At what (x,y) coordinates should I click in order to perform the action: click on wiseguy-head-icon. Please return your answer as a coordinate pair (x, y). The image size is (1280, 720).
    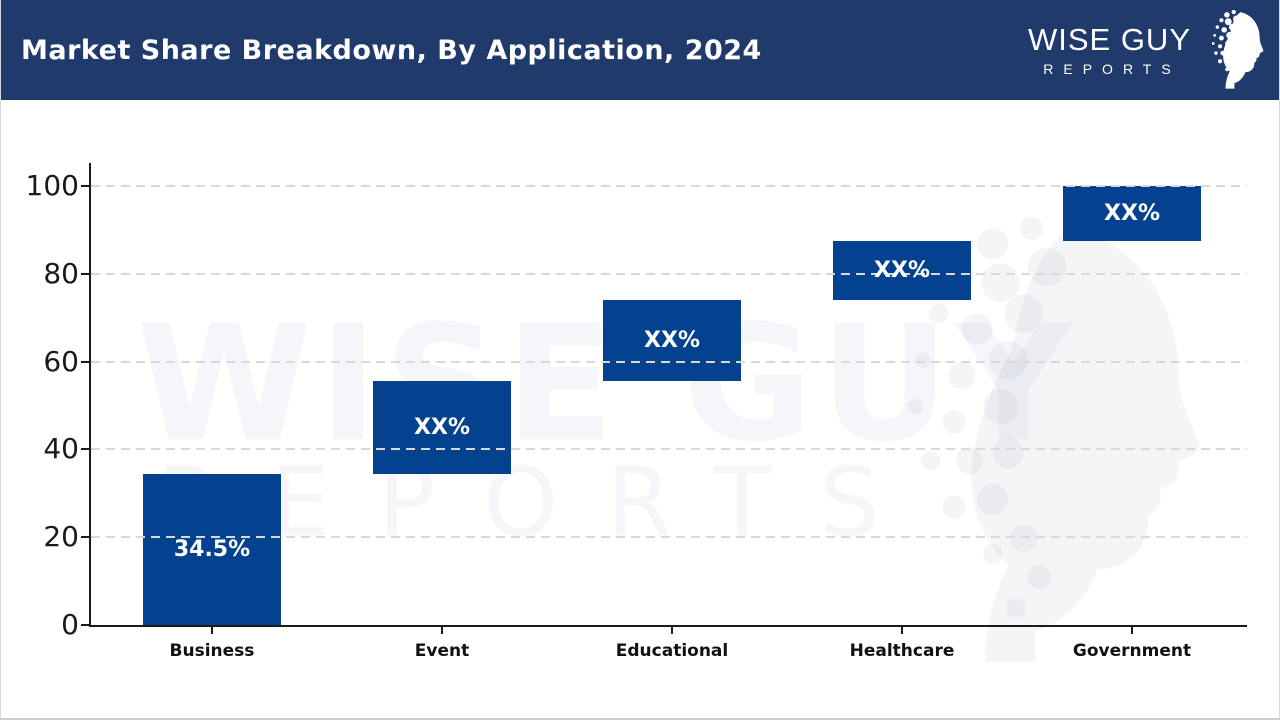
    Looking at the image, I should click on (1237, 49).